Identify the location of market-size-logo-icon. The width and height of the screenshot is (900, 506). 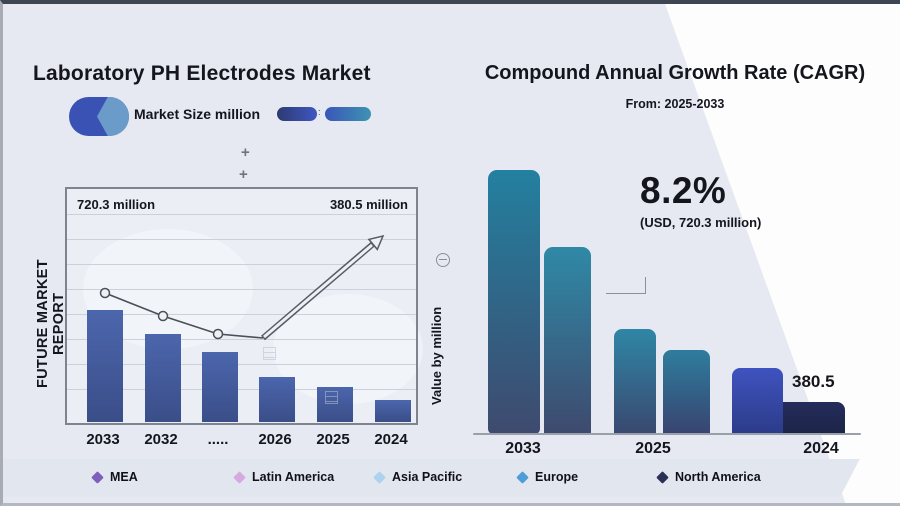
(99, 116).